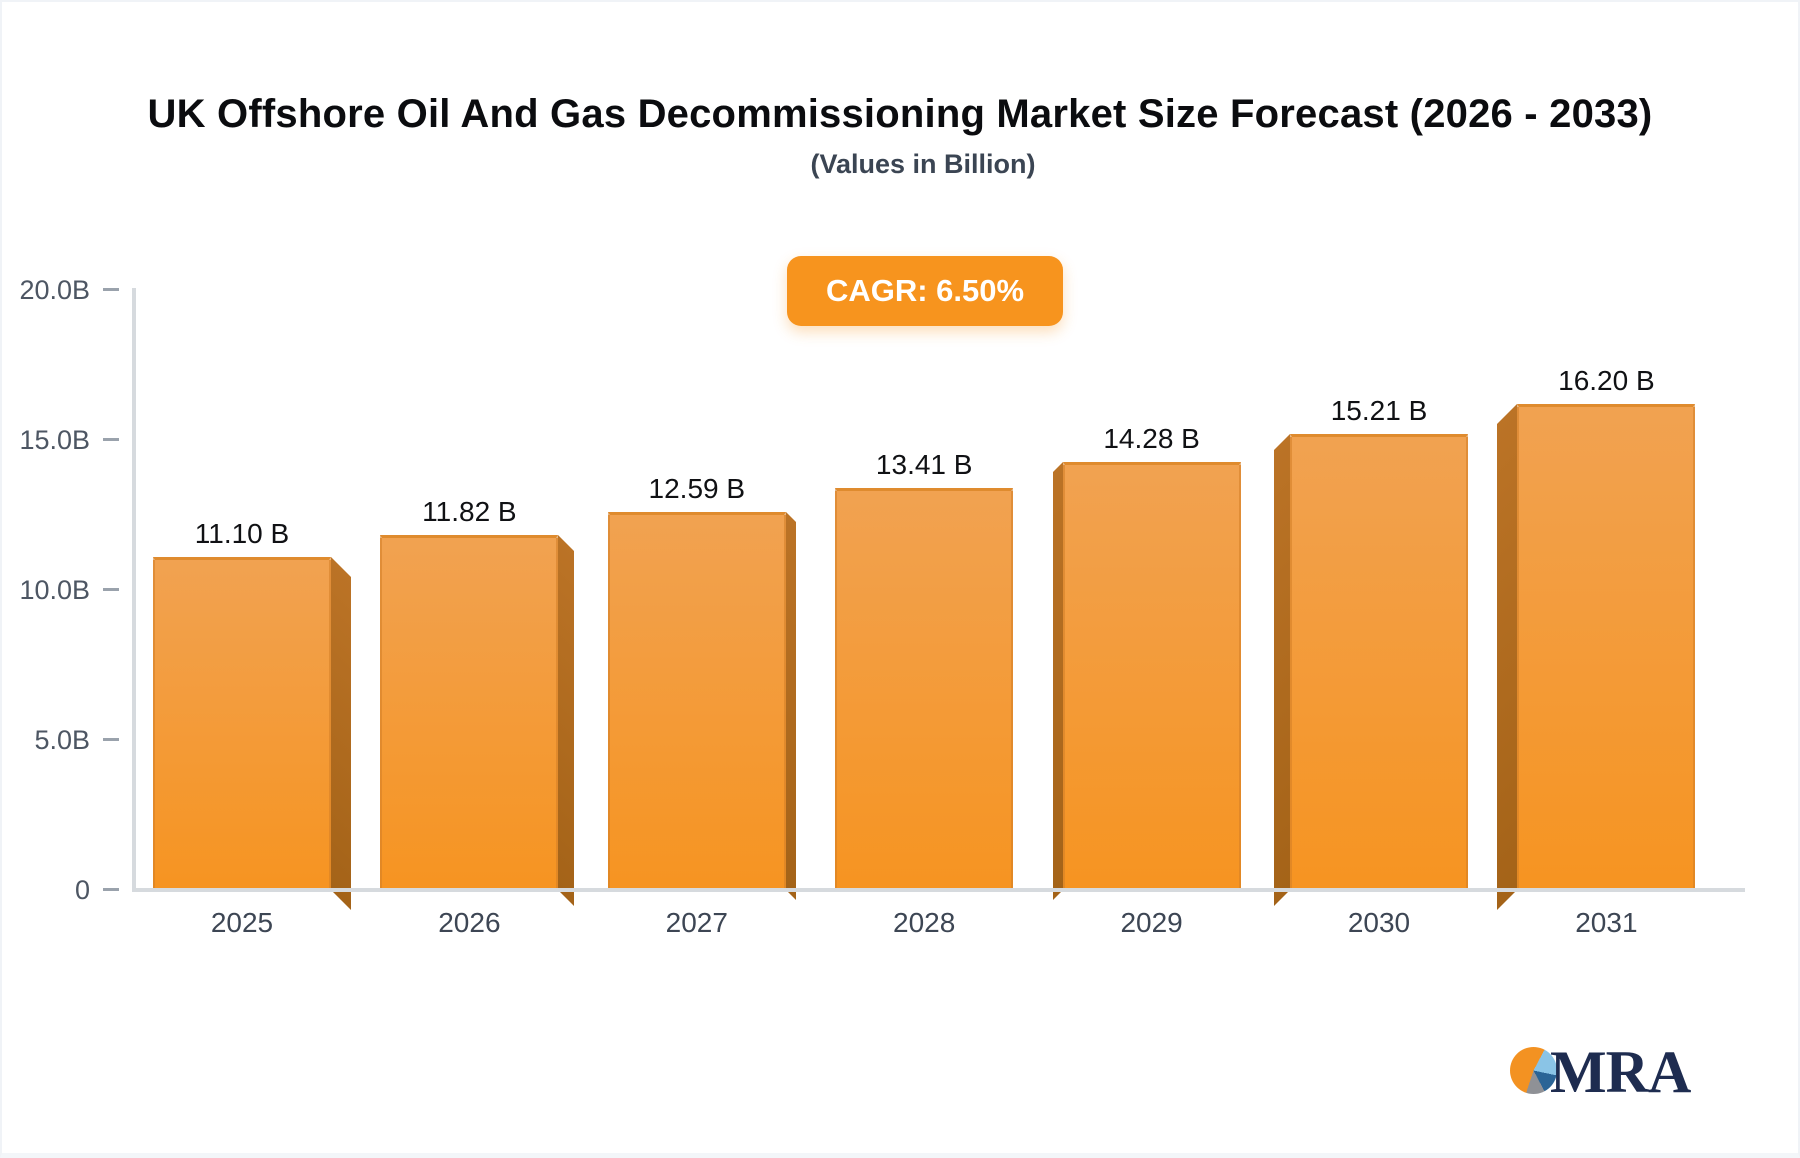 The width and height of the screenshot is (1800, 1158). What do you see at coordinates (54, 290) in the screenshot?
I see `y-tick-label: 20.0B` at bounding box center [54, 290].